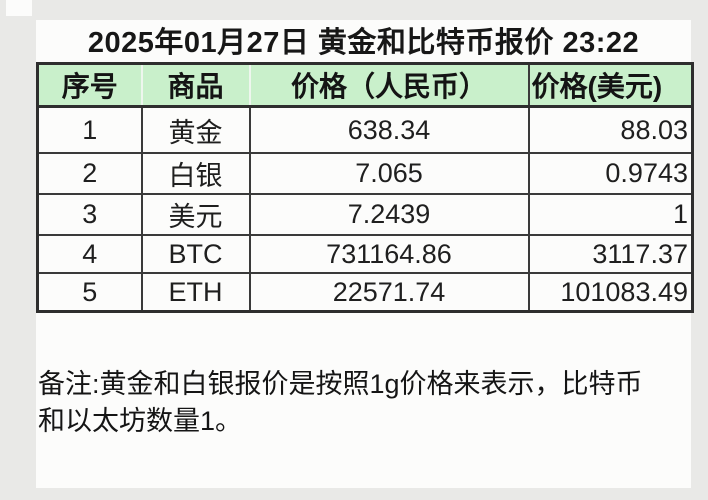 The image size is (708, 500). I want to click on col-header-item: 商品, so click(195, 85).